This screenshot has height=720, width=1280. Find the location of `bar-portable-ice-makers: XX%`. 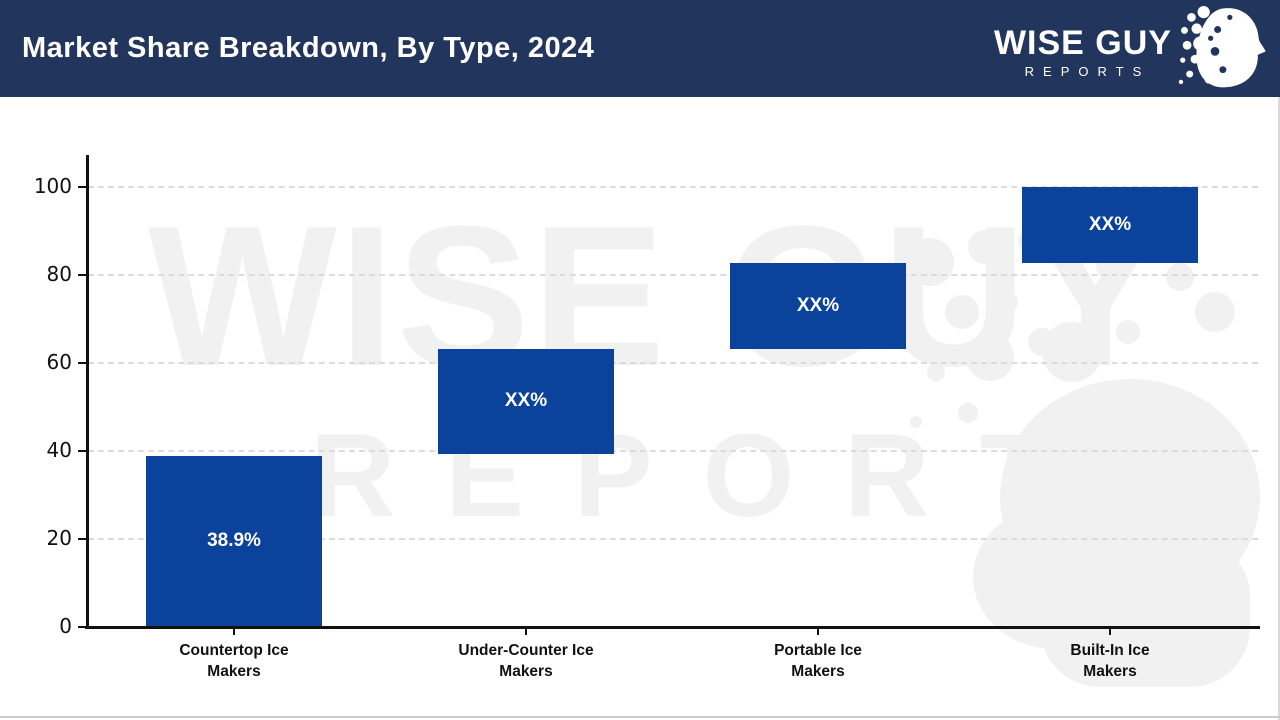

bar-portable-ice-makers: XX% is located at coordinates (818, 306).